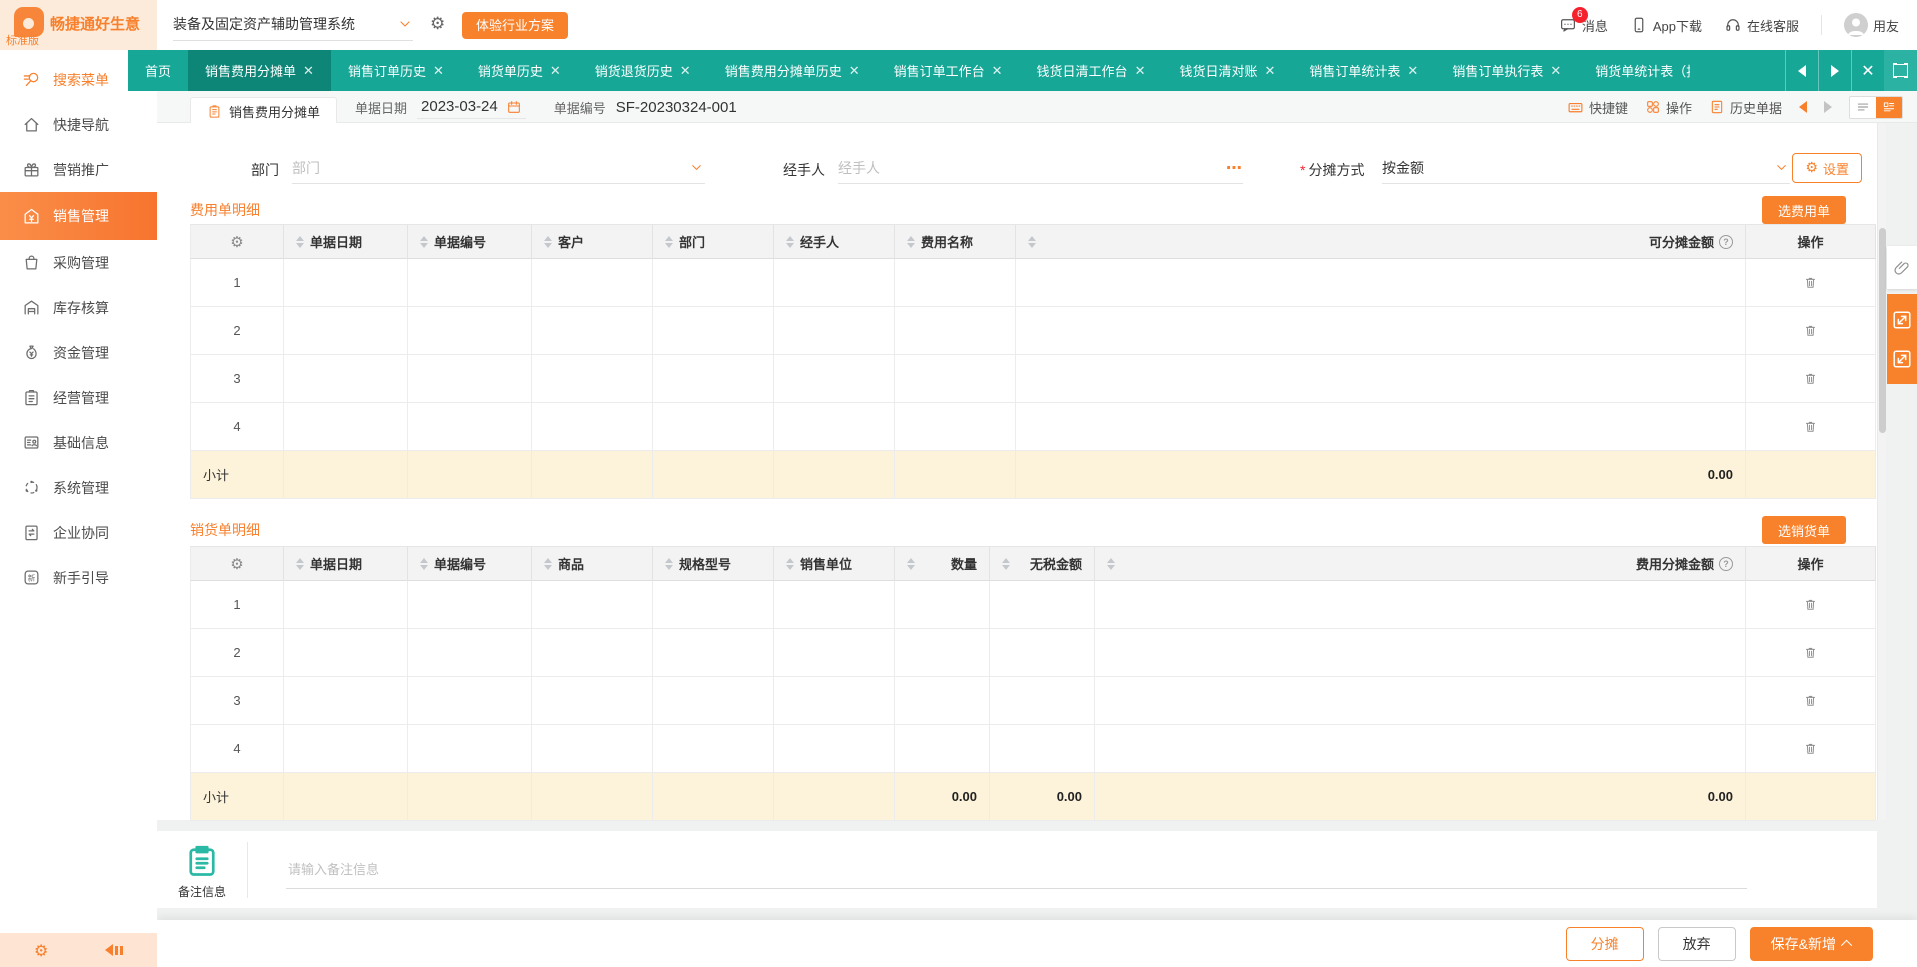 The width and height of the screenshot is (1917, 967). Describe the element at coordinates (697, 168) in the screenshot. I see `chevron-down-icon` at that location.